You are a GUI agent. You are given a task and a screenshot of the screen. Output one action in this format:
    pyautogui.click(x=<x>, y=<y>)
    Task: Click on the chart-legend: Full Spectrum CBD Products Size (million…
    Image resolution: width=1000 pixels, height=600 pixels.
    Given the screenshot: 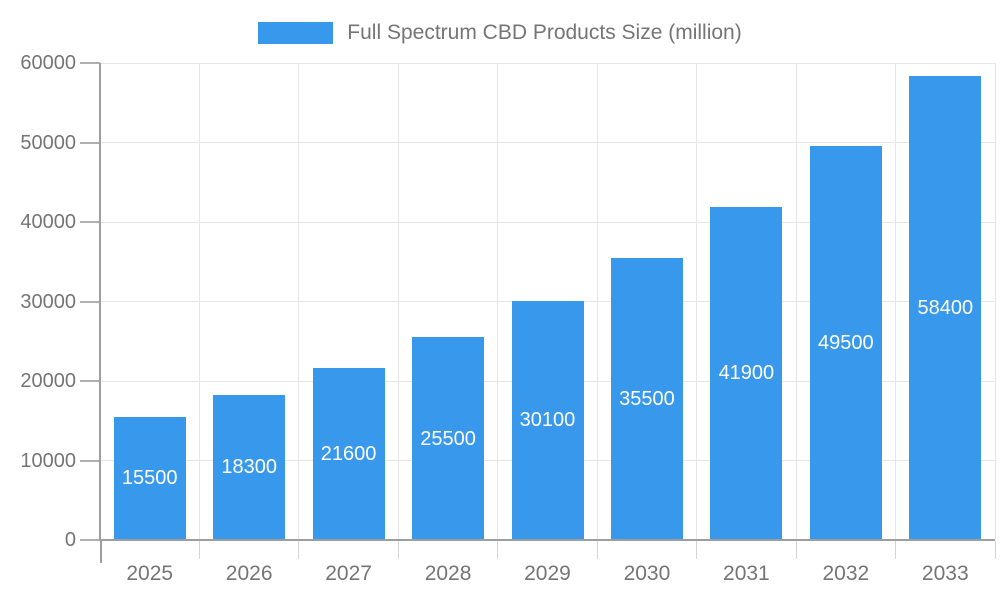 What is the action you would take?
    pyautogui.click(x=500, y=33)
    